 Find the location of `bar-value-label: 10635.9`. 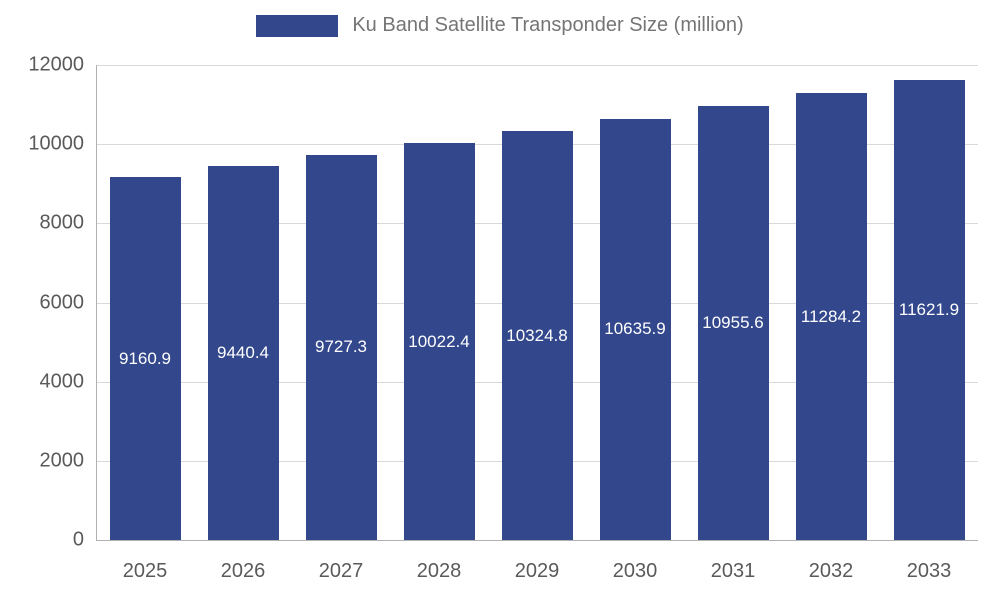

bar-value-label: 10635.9 is located at coordinates (635, 329).